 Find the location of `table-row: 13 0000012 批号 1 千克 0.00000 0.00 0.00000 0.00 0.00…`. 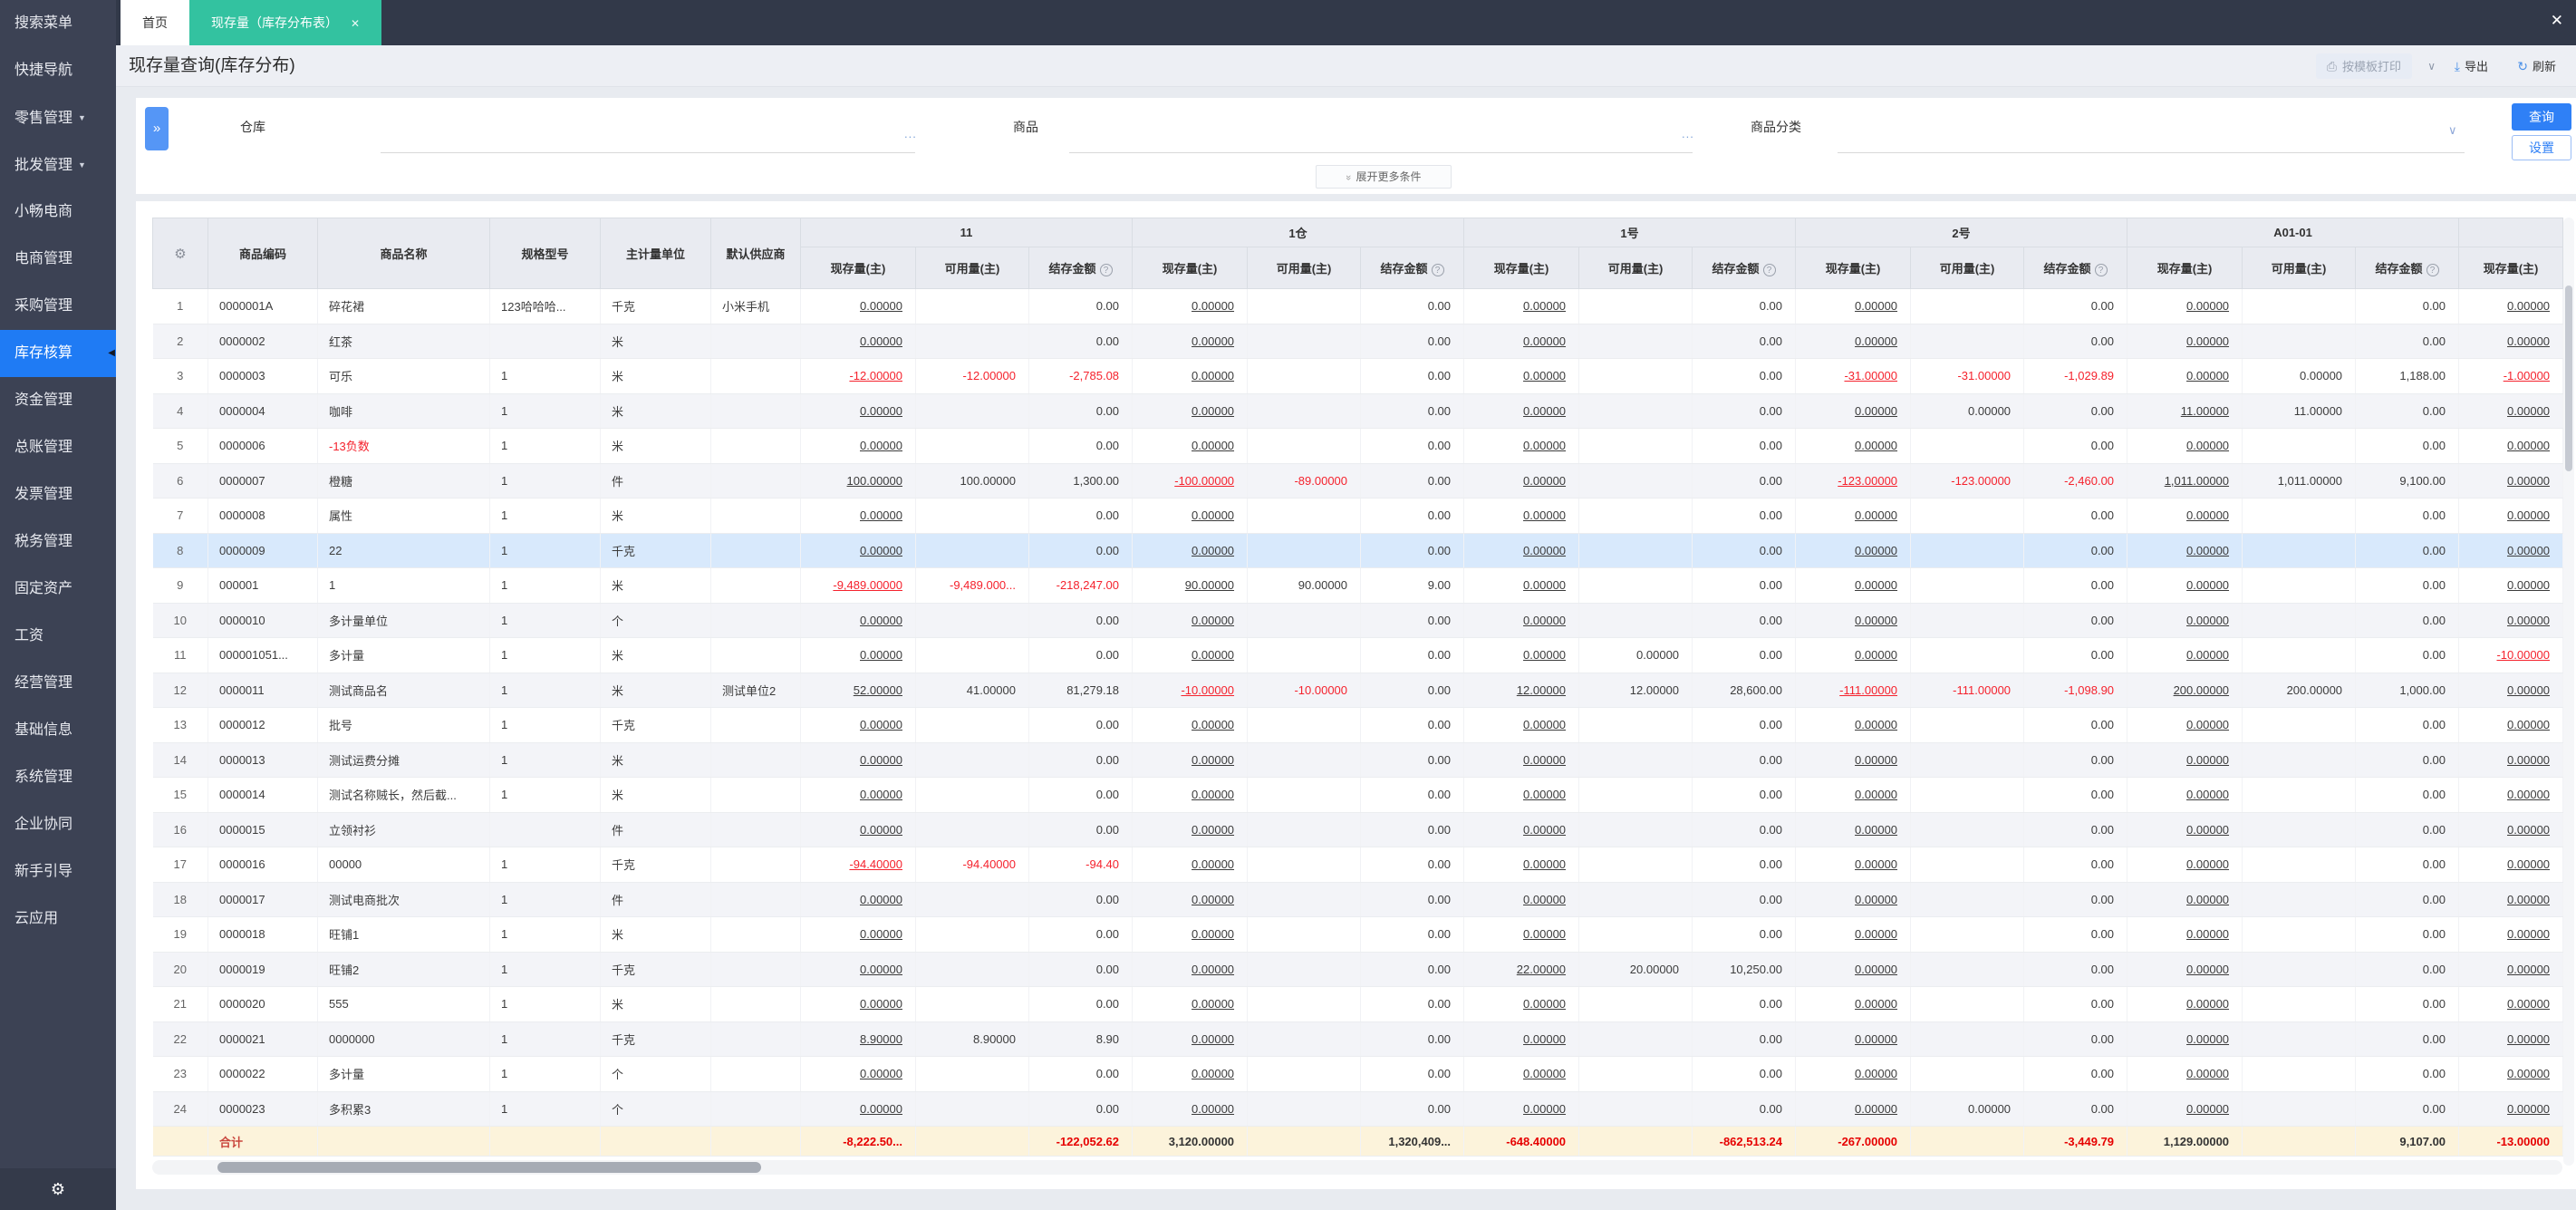

table-row: 13 0000012 批号 1 千克 0.00000 0.00 0.00000 0.00 0.00… is located at coordinates (1358, 725).